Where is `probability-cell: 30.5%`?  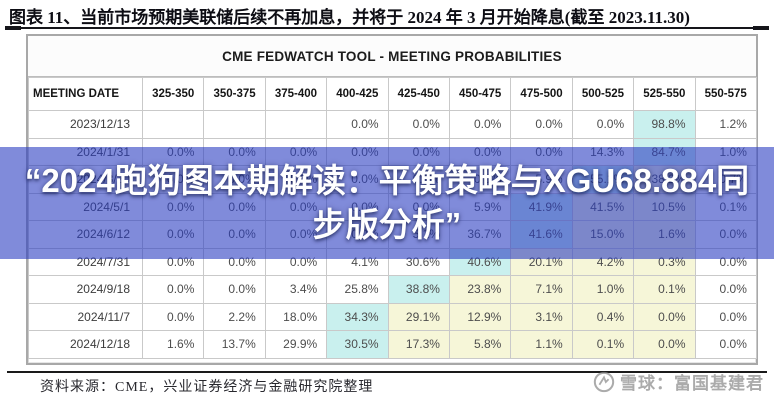
probability-cell: 30.5% is located at coordinates (357, 344).